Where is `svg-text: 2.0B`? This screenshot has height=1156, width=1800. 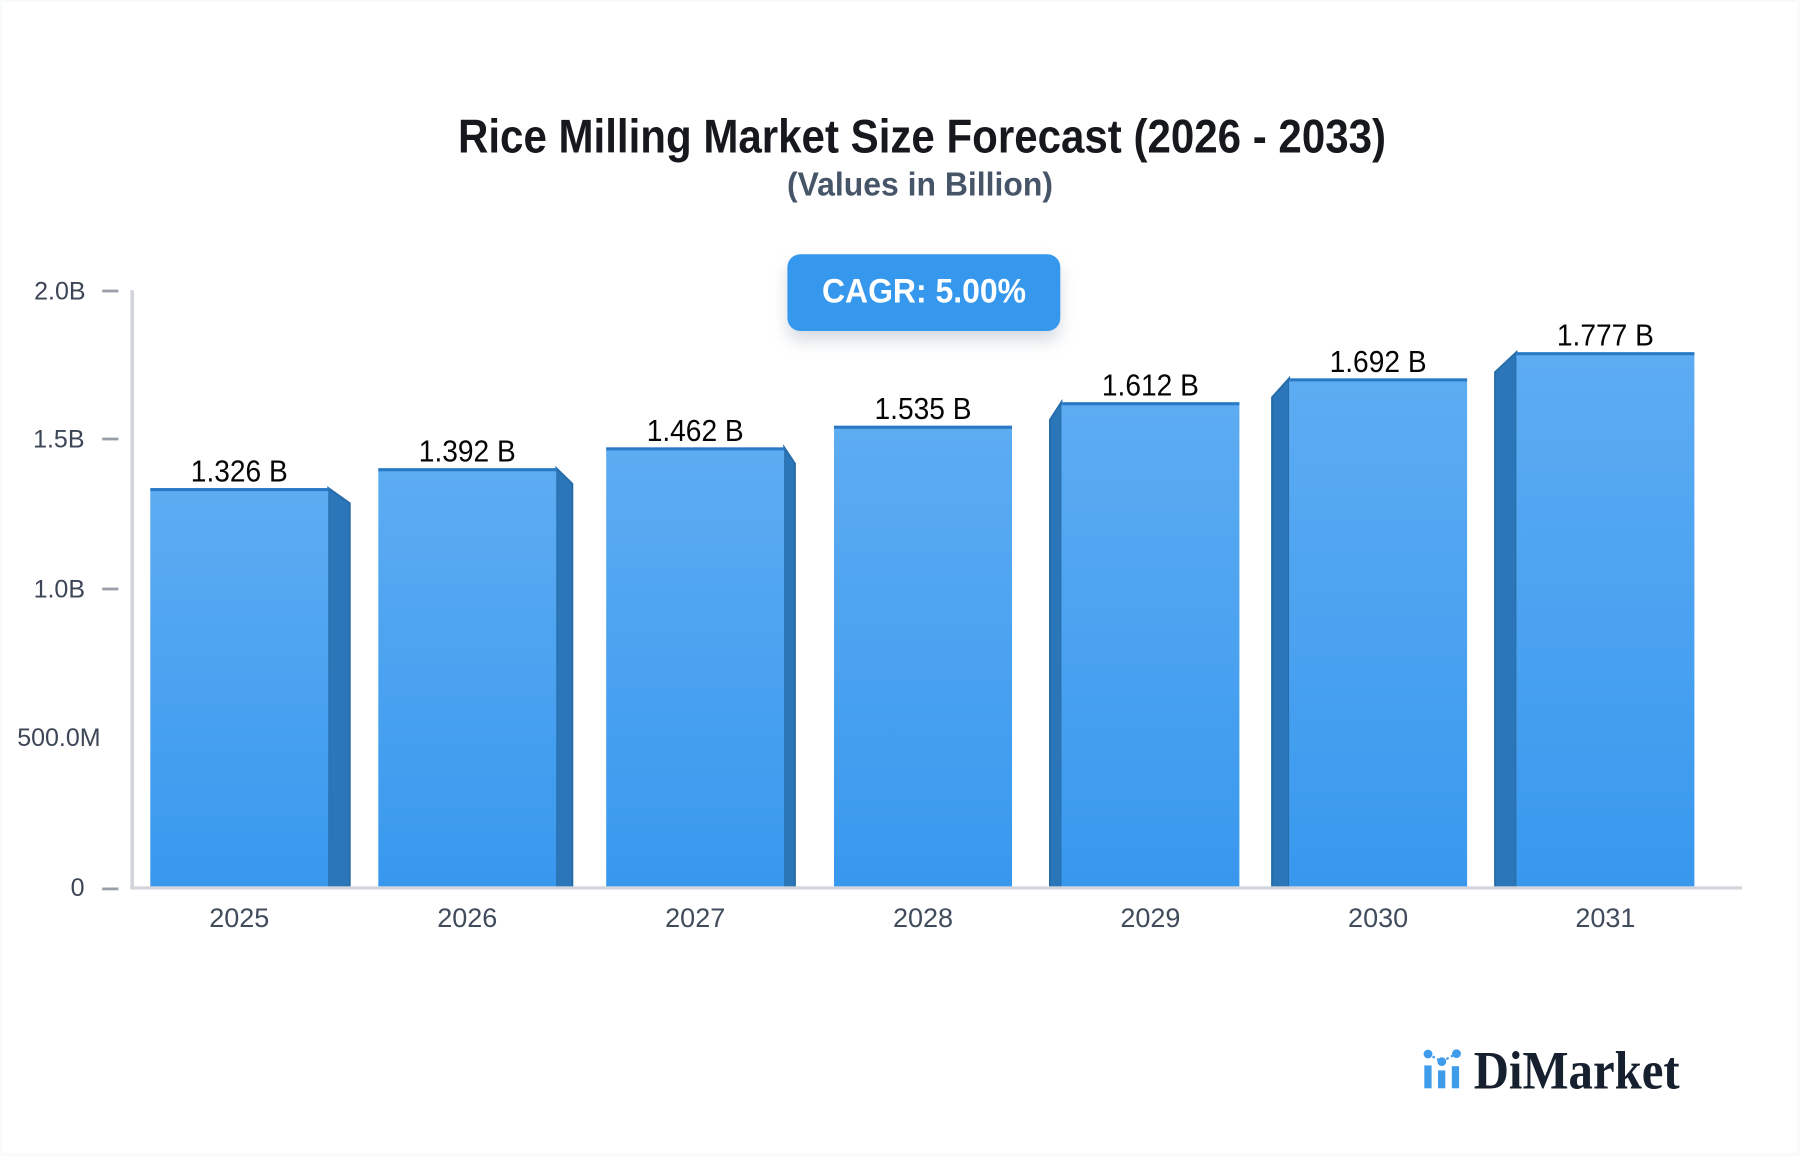 svg-text: 2.0B is located at coordinates (59, 292).